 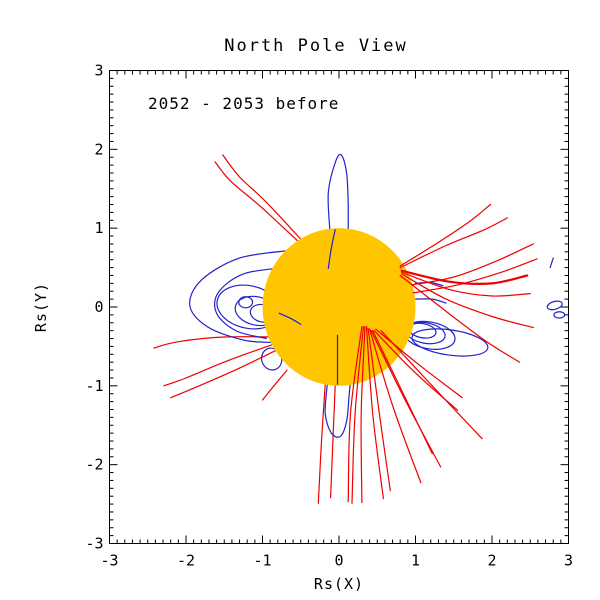 I want to click on x-axis-label: Rs(X), so click(x=339, y=584).